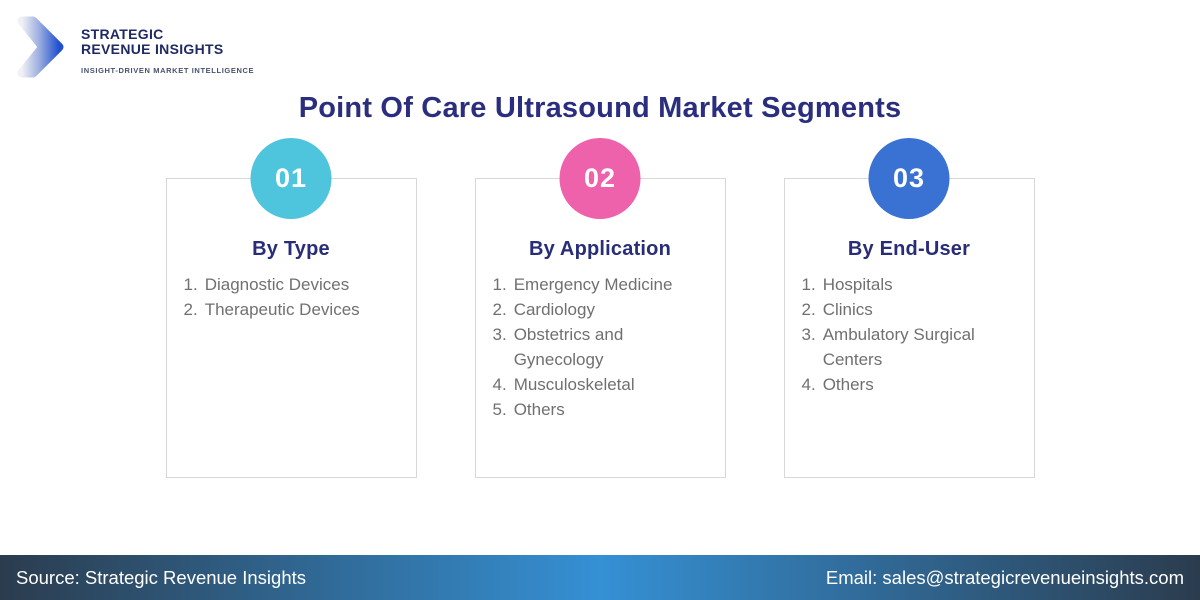  What do you see at coordinates (161, 577) in the screenshot?
I see `footer-source: Source: Strategic Revenue Insights` at bounding box center [161, 577].